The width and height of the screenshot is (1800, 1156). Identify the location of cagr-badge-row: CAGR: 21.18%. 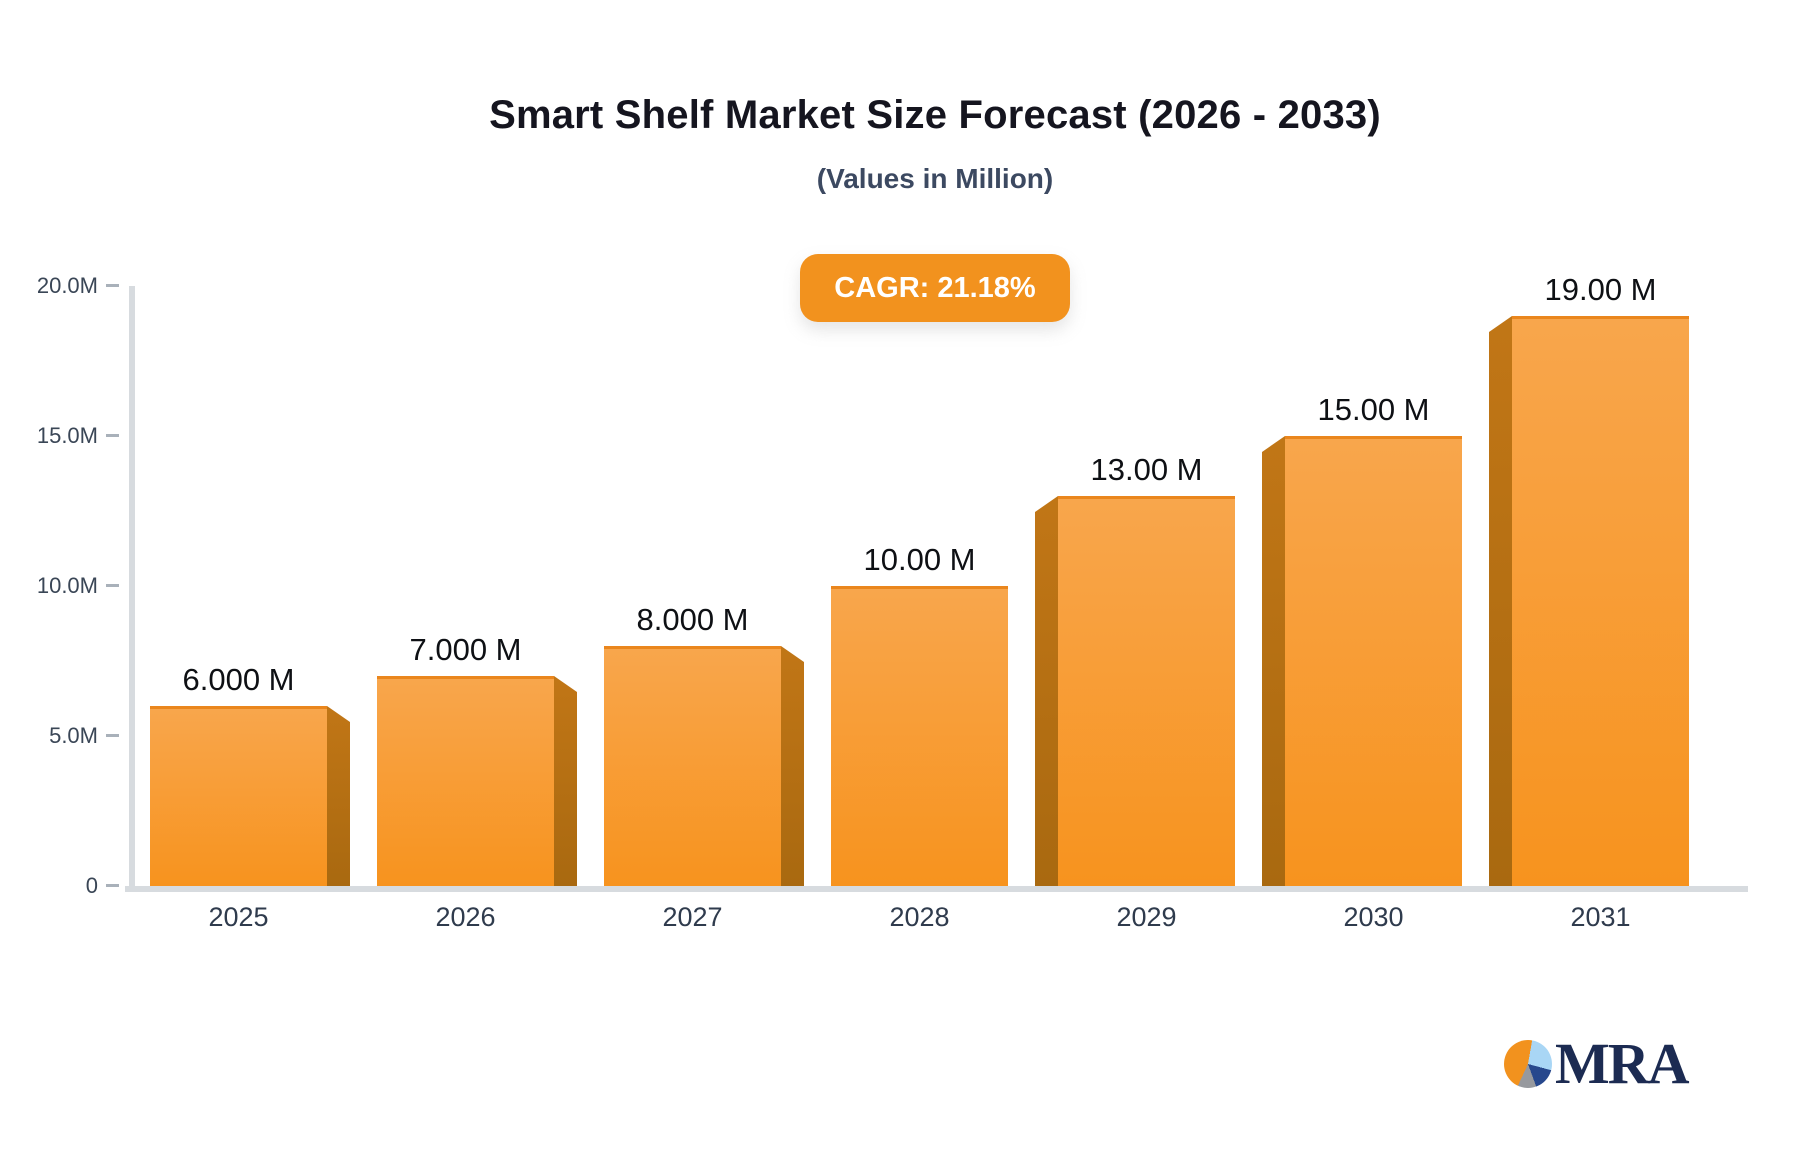
(935, 288).